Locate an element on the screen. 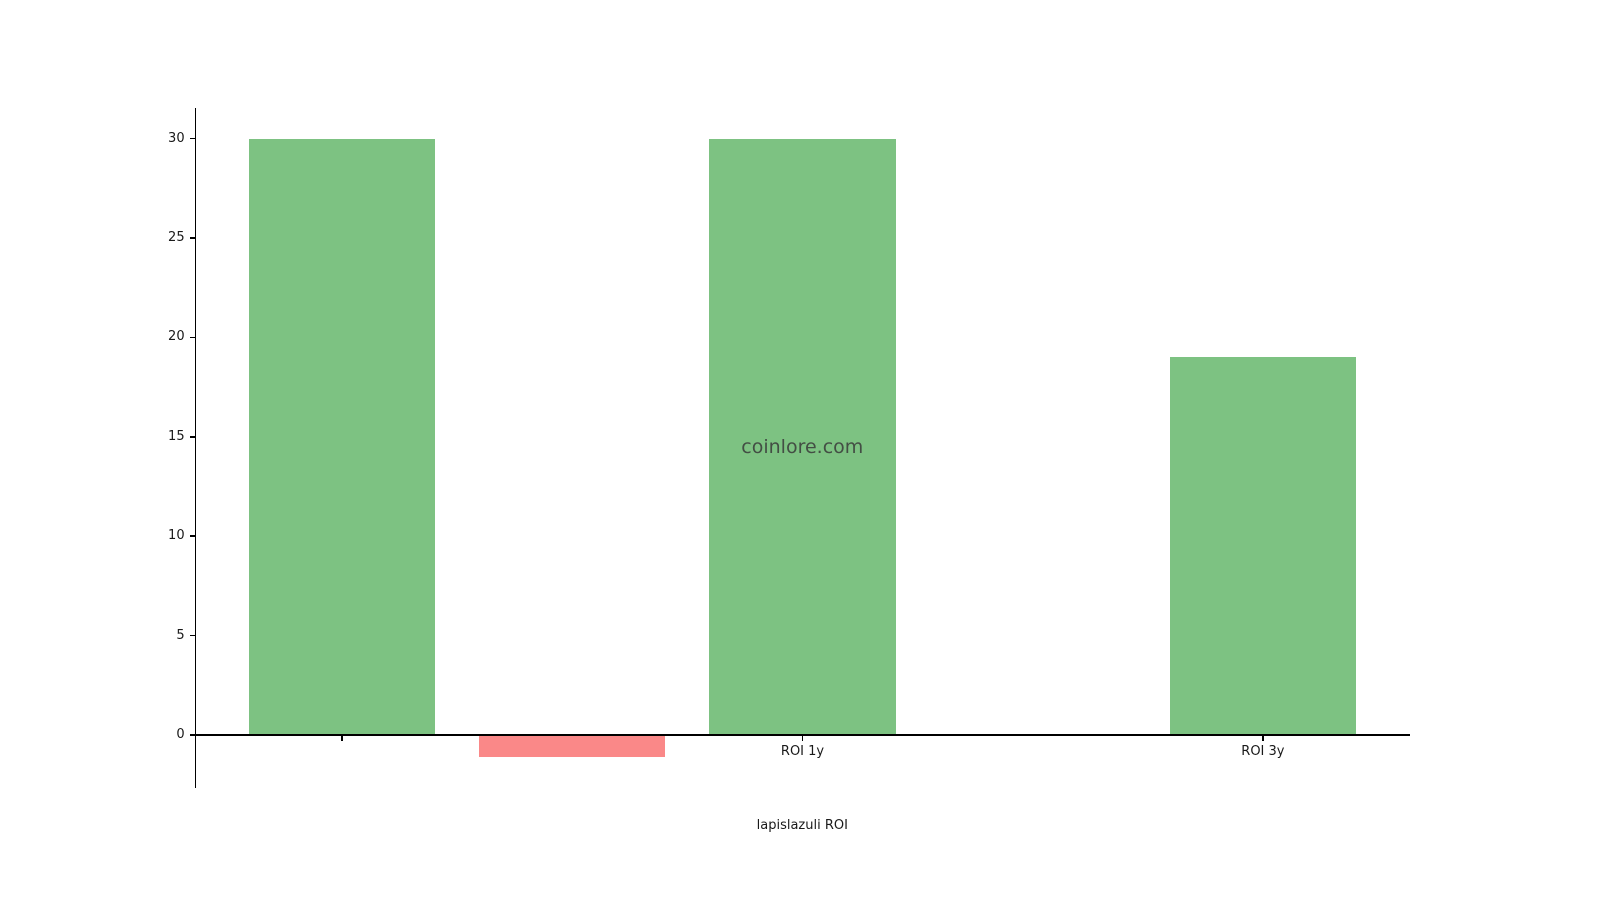 This screenshot has width=1600, height=900. bar-roi-1y is located at coordinates (802, 436).